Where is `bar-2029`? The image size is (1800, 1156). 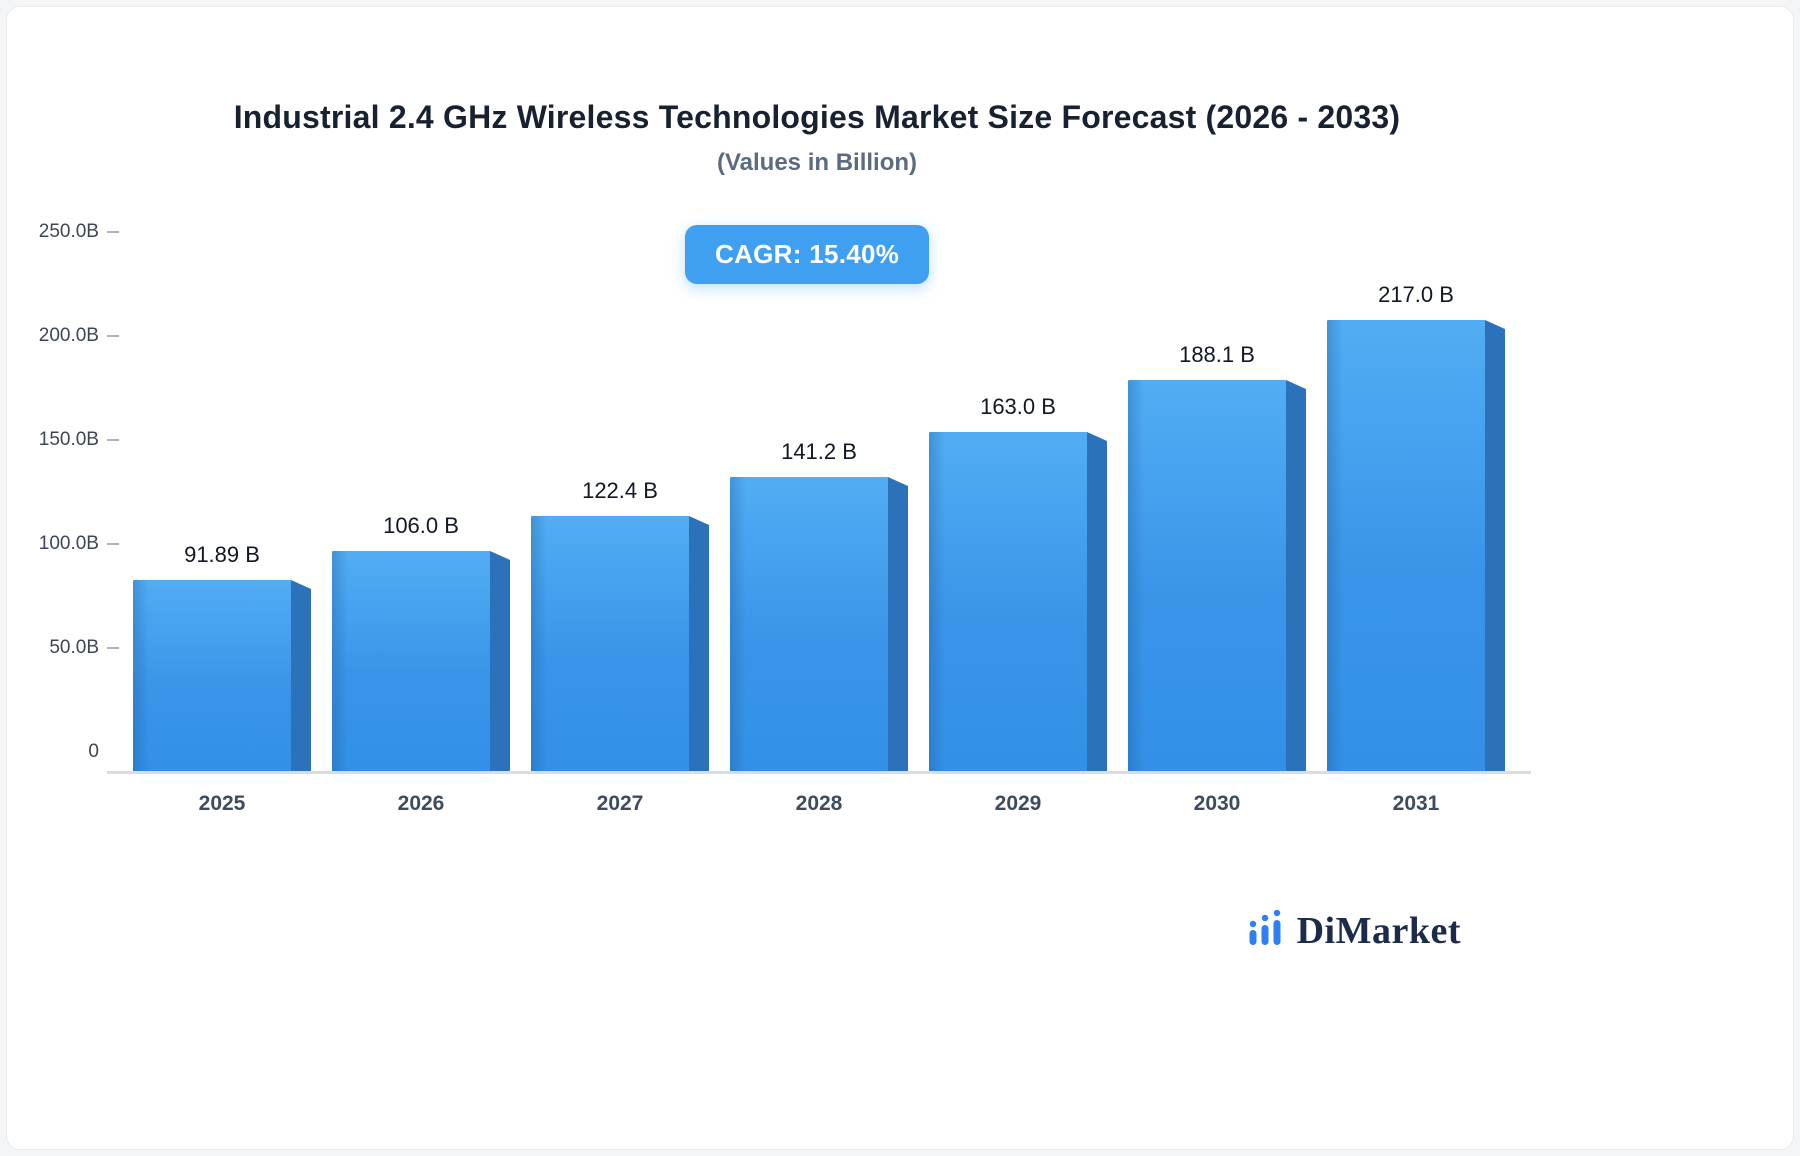 bar-2029 is located at coordinates (1018, 601).